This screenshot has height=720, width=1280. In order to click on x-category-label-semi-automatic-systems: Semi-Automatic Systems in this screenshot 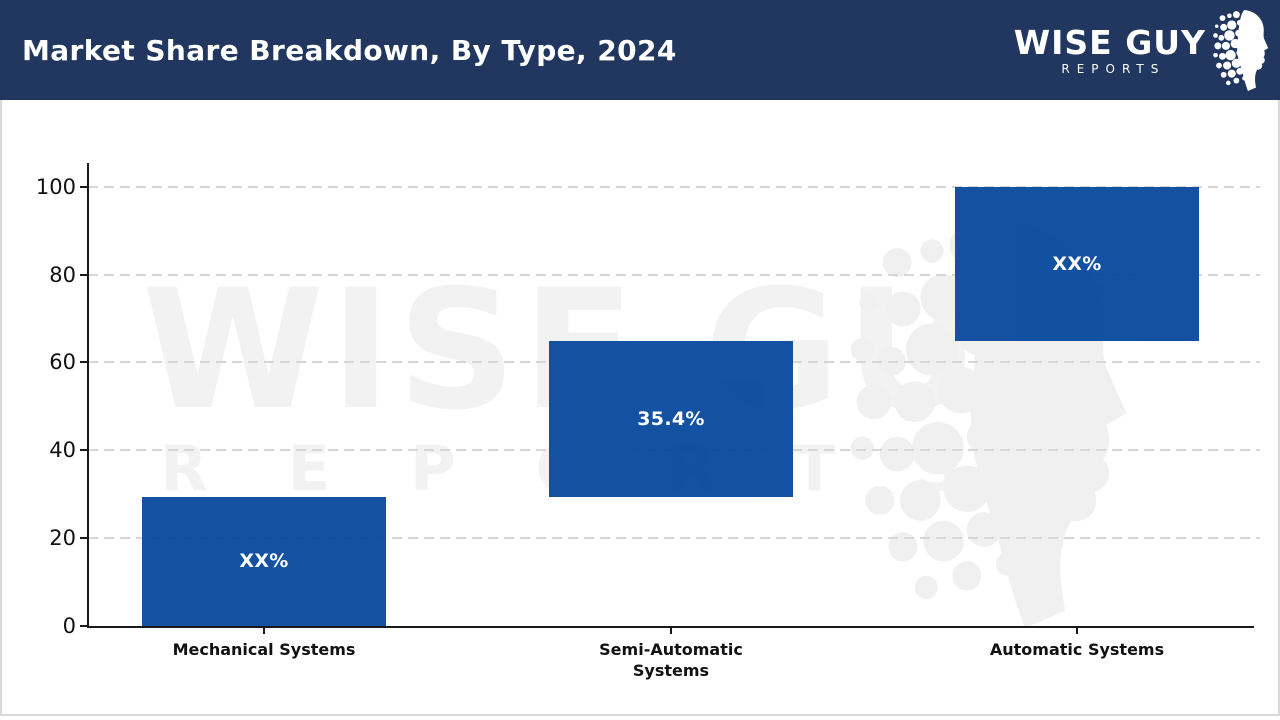, I will do `click(671, 660)`.